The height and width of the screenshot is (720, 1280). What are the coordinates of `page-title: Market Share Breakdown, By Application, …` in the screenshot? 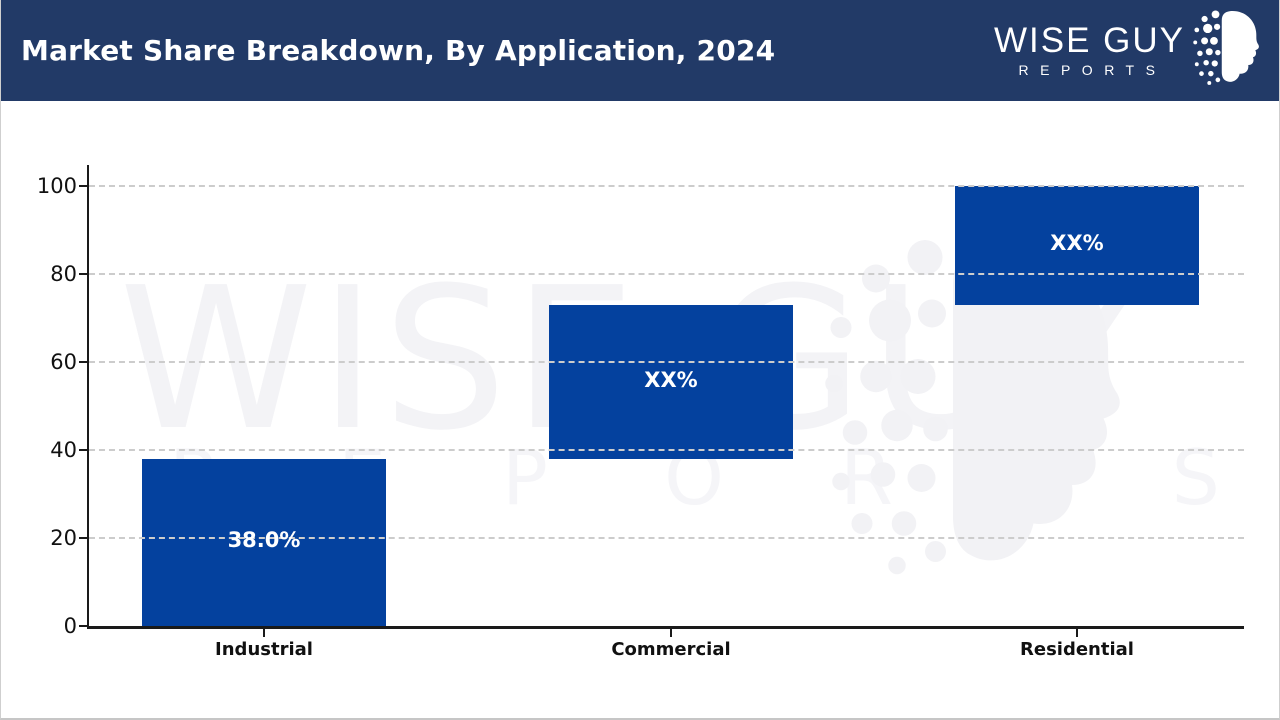 It's located at (398, 50).